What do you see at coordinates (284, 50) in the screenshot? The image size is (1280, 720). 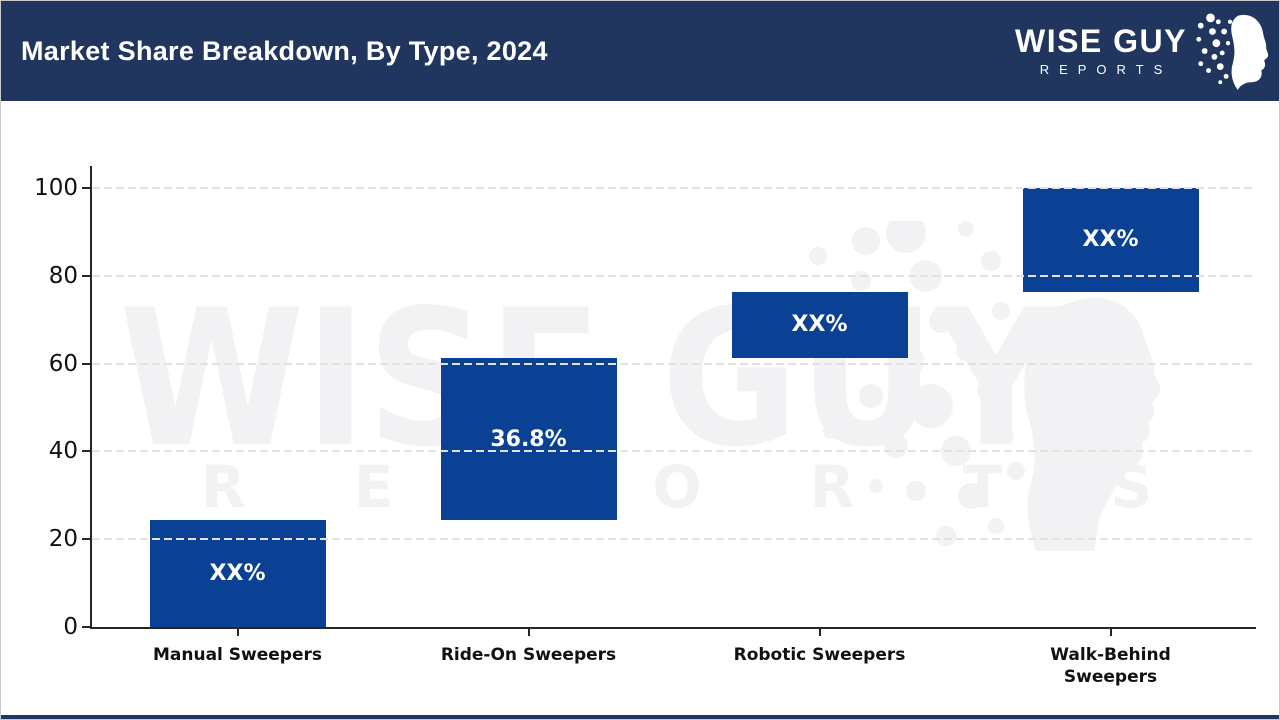 I see `page-title: Market Share Breakdown, By Type, 2024` at bounding box center [284, 50].